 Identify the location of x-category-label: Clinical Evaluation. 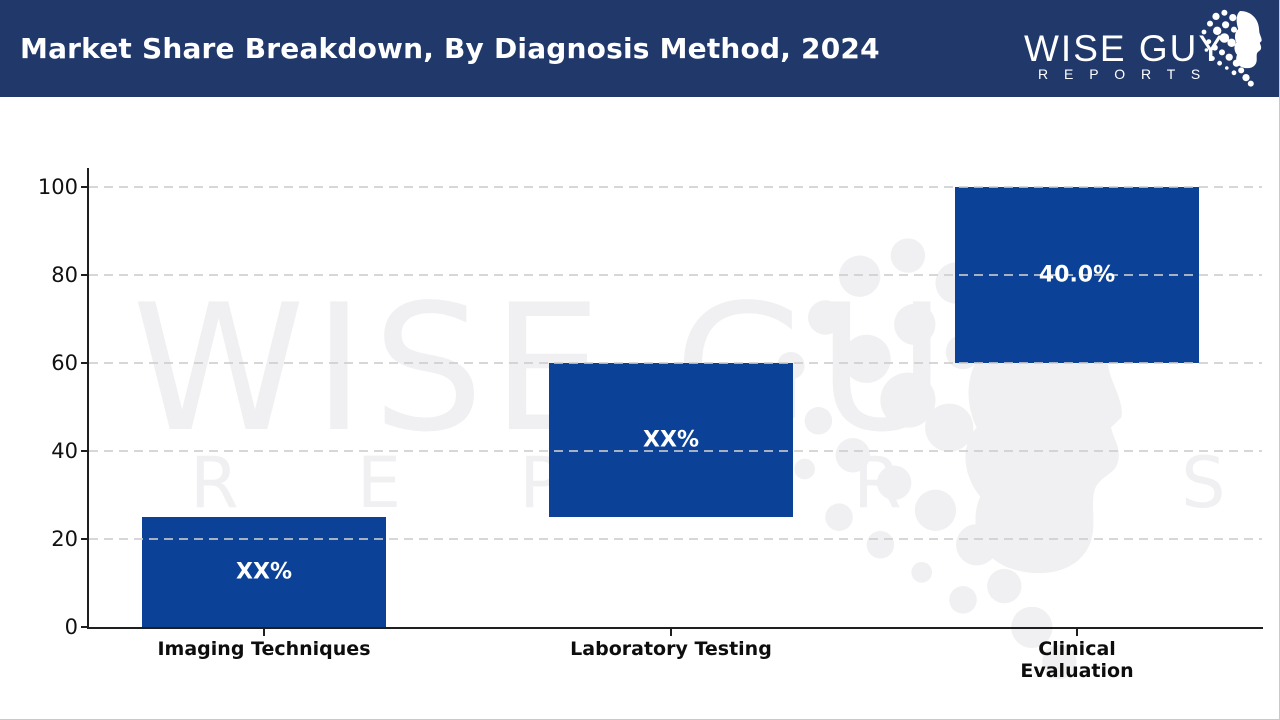
(1077, 660).